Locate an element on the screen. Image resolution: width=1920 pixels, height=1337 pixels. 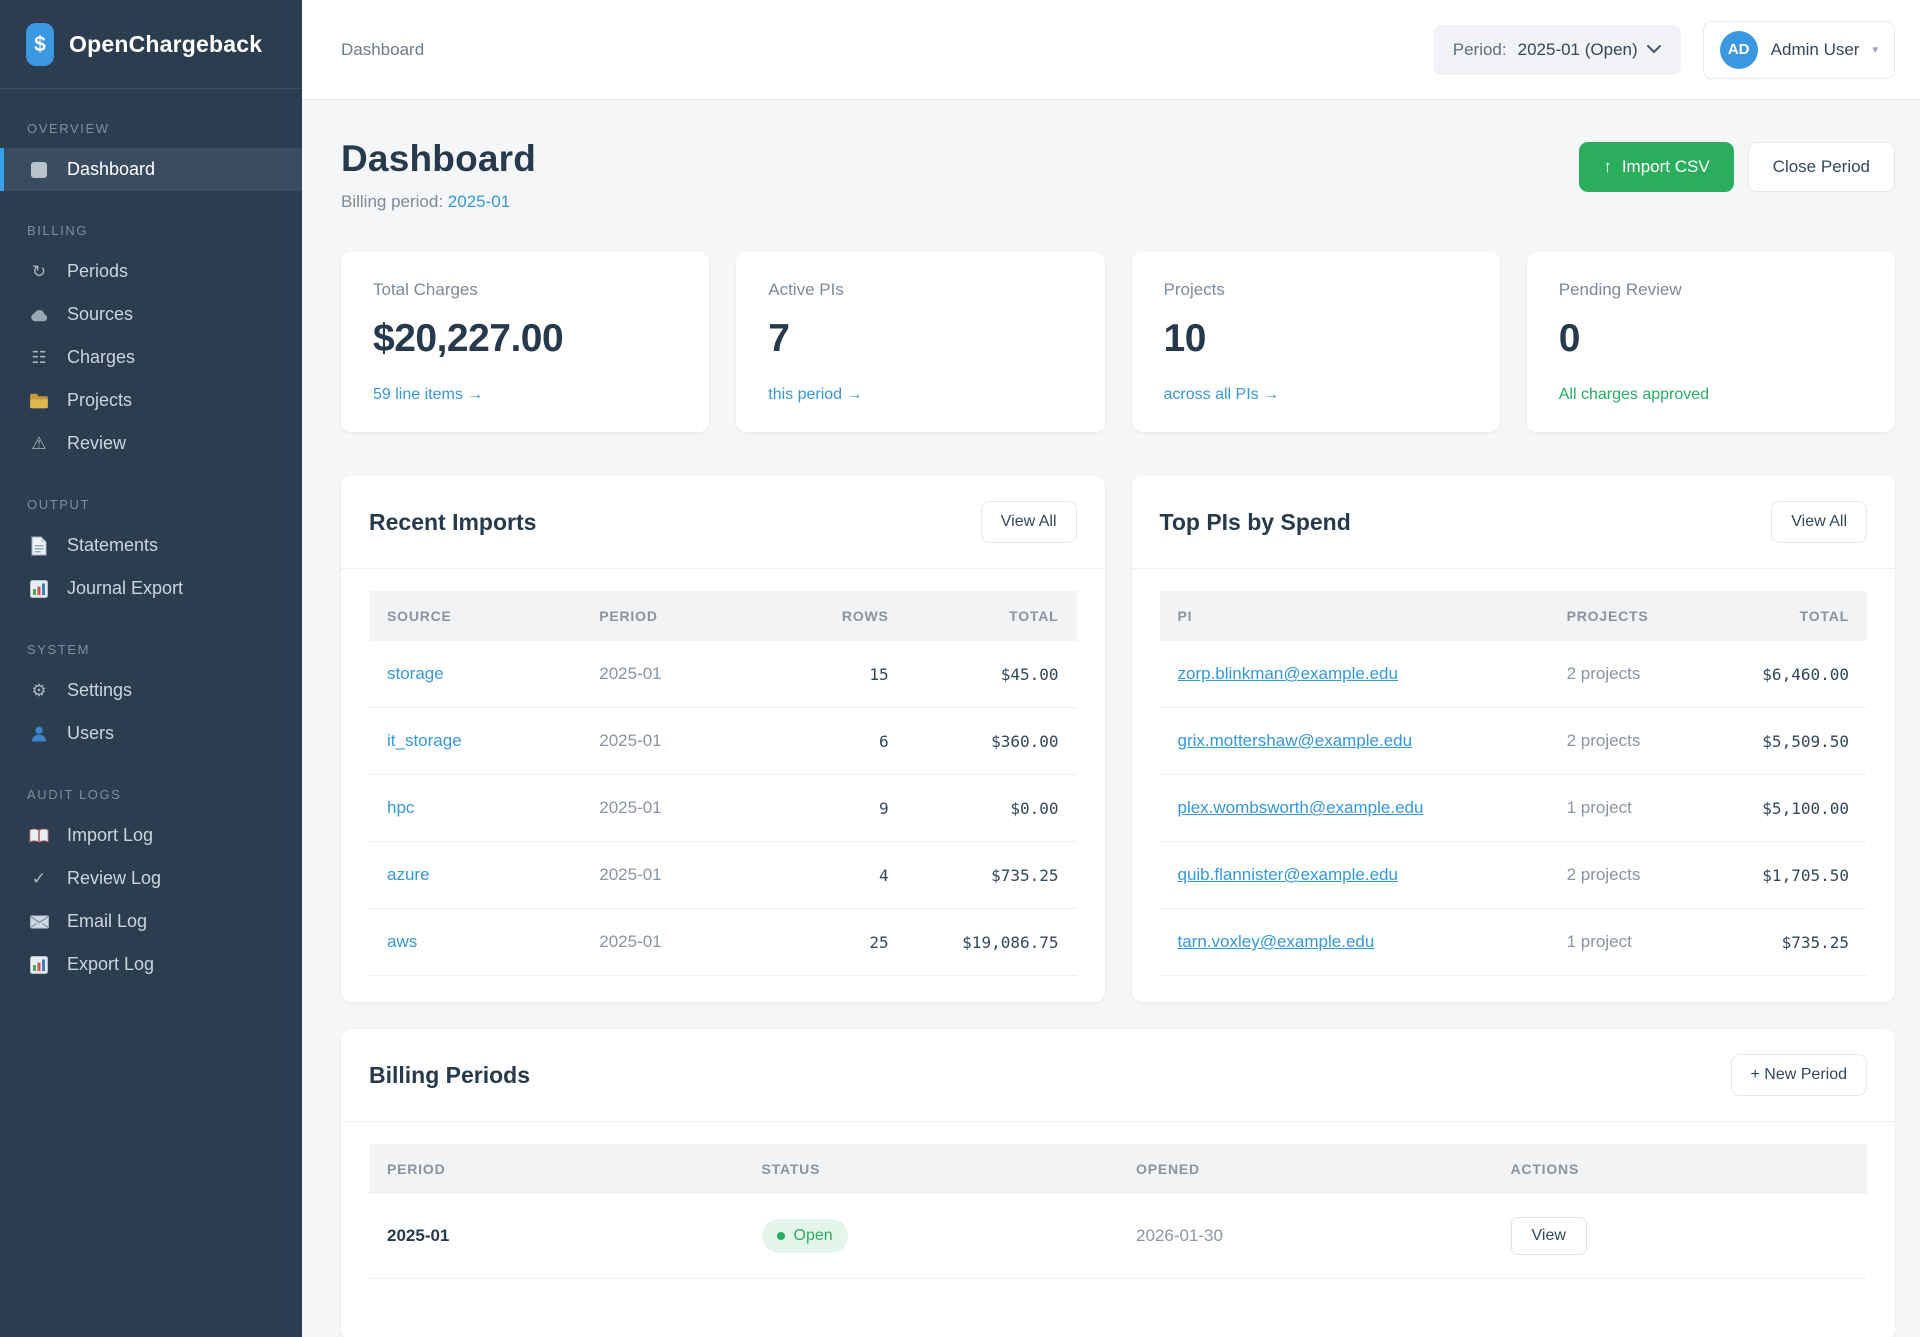
stat-value: 7 is located at coordinates (779, 338).